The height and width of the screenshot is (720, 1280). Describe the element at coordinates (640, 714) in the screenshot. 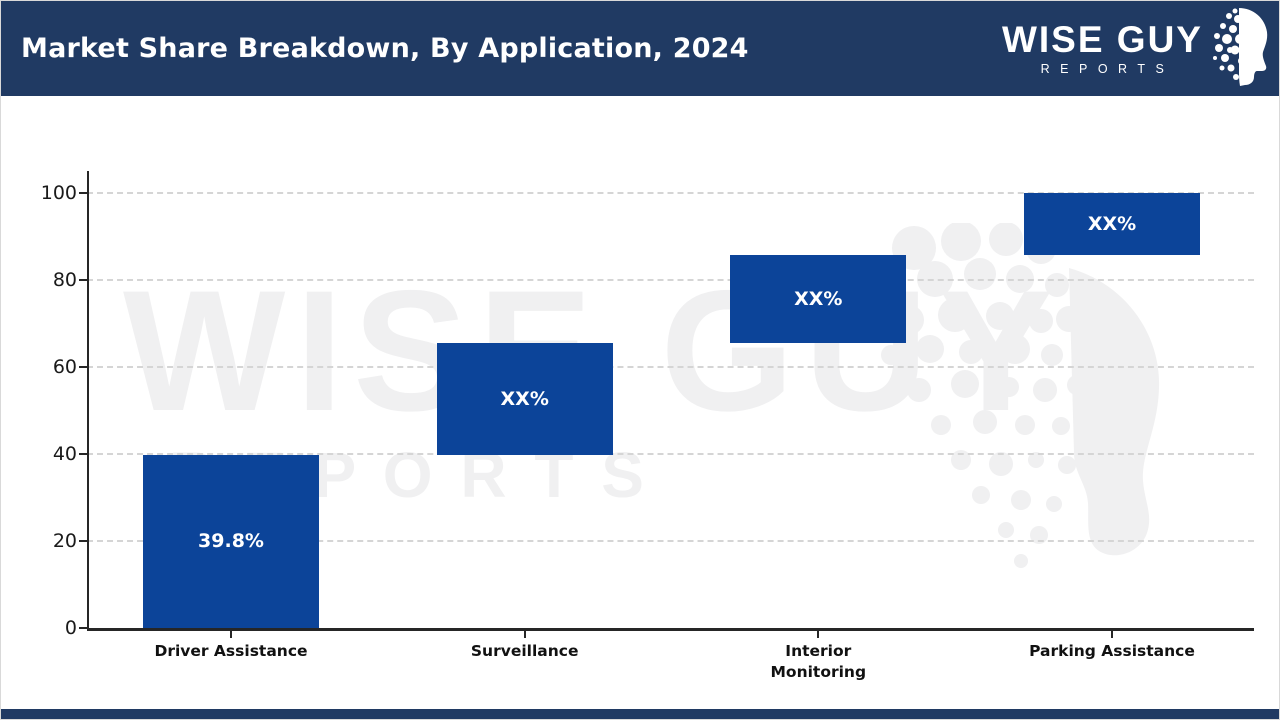

I see `footer-bar` at that location.